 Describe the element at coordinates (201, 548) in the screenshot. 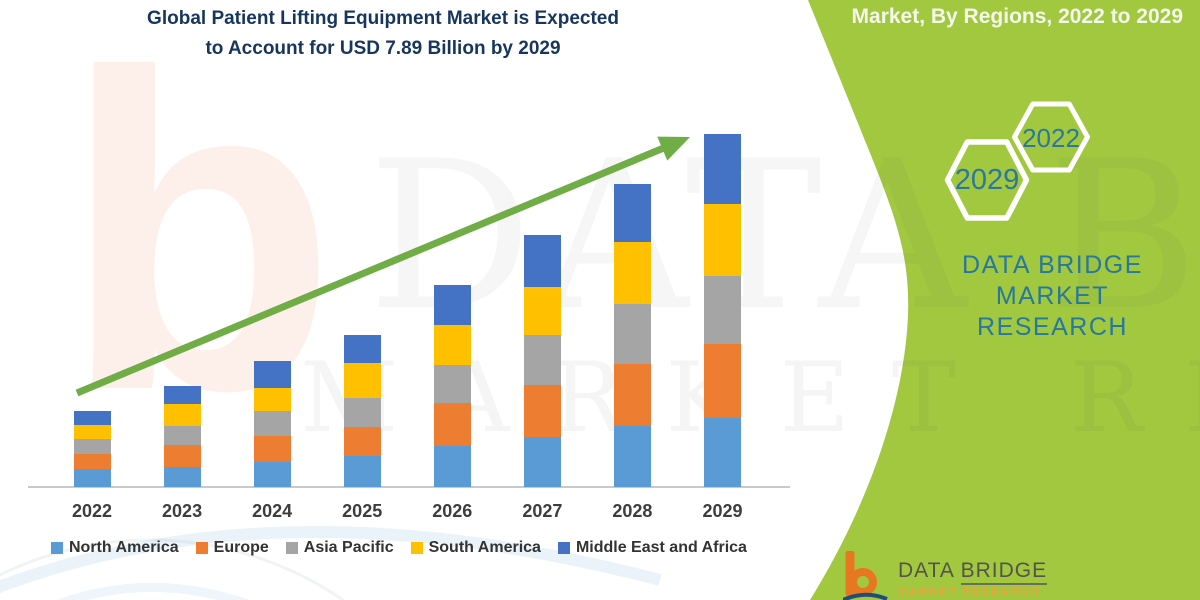

I see `legend-swatch-europe` at that location.